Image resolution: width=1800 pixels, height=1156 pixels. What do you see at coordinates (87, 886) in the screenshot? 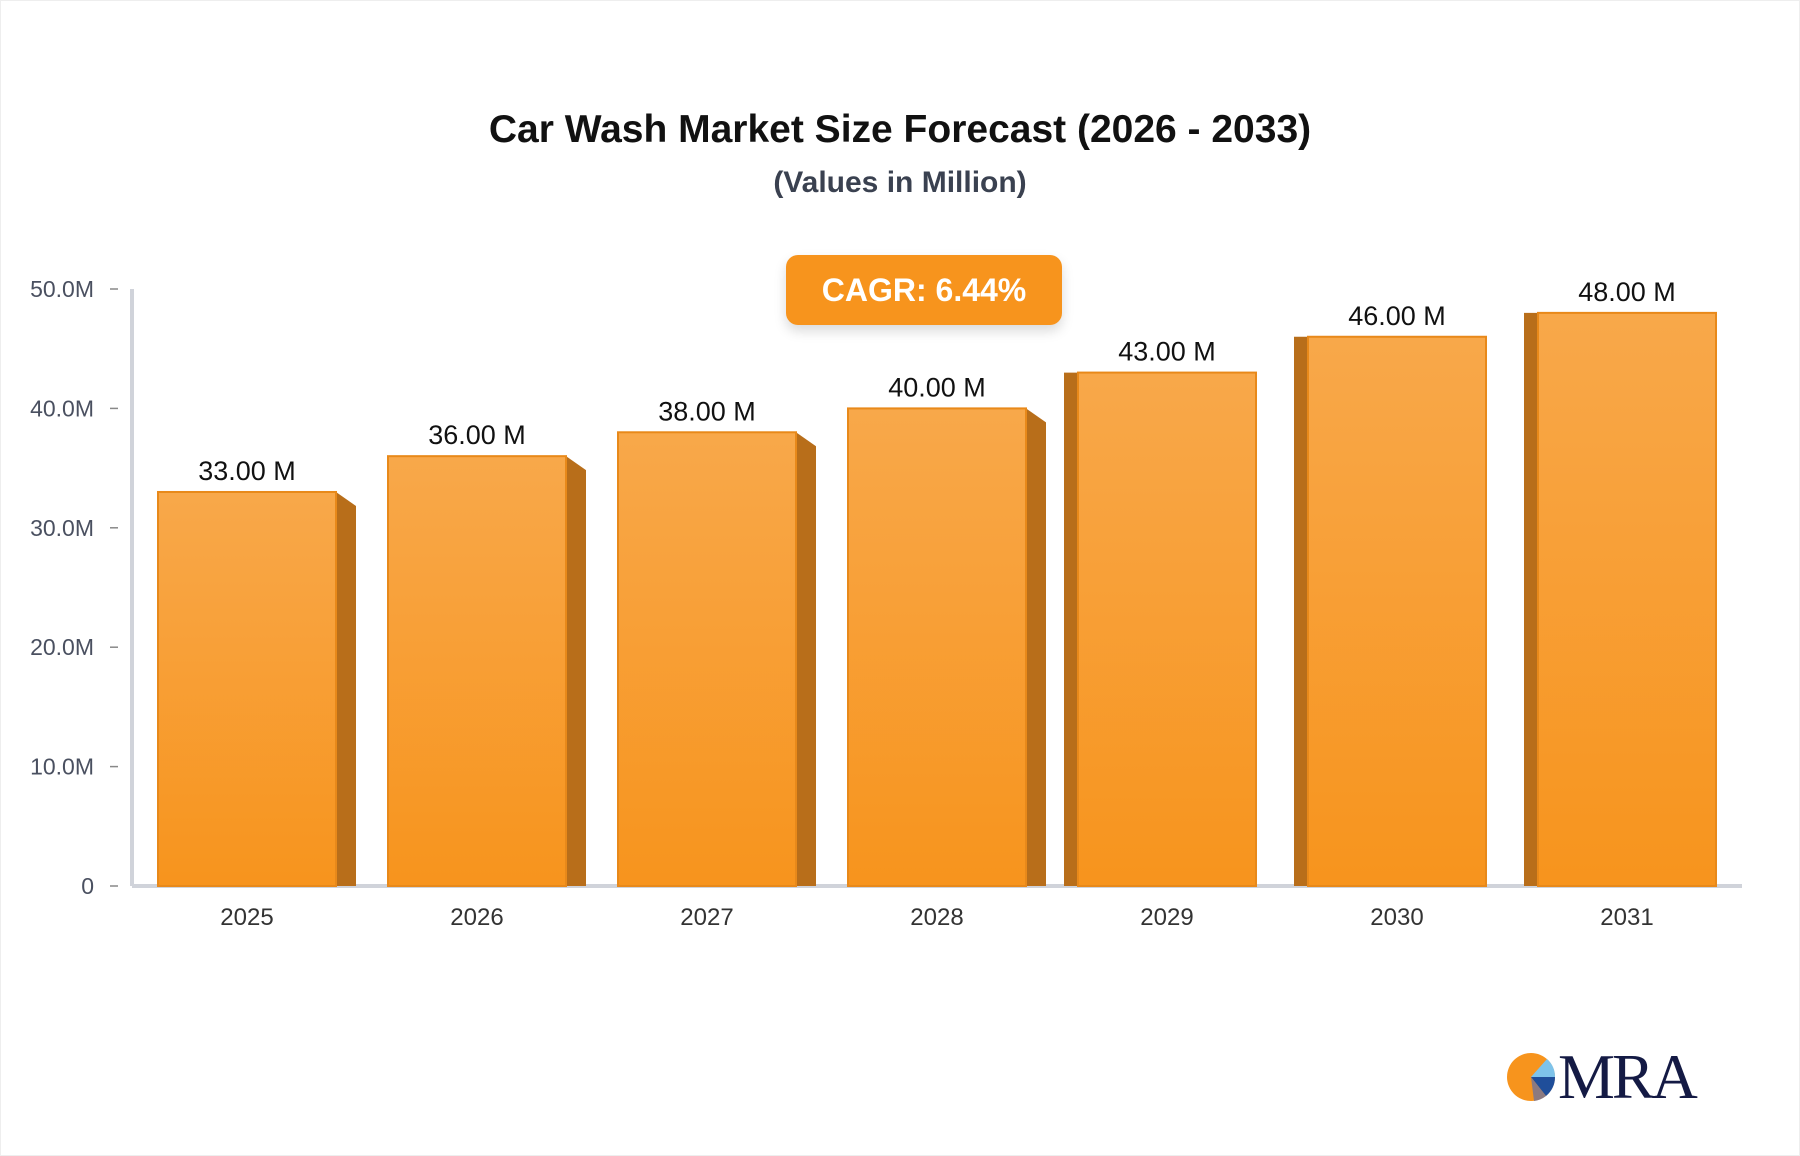
I see `y-tick-label: 0` at bounding box center [87, 886].